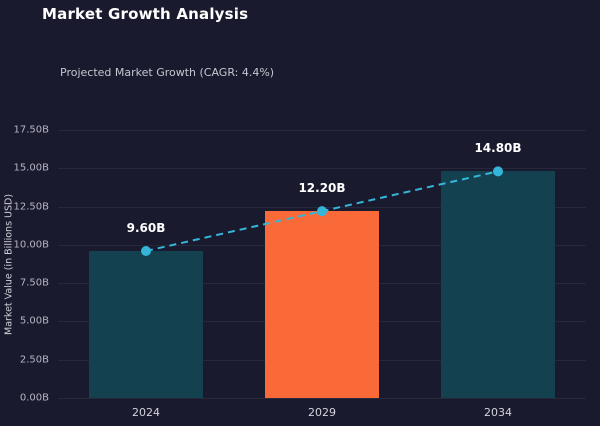  Describe the element at coordinates (322, 304) in the screenshot. I see `bar-2029` at that location.